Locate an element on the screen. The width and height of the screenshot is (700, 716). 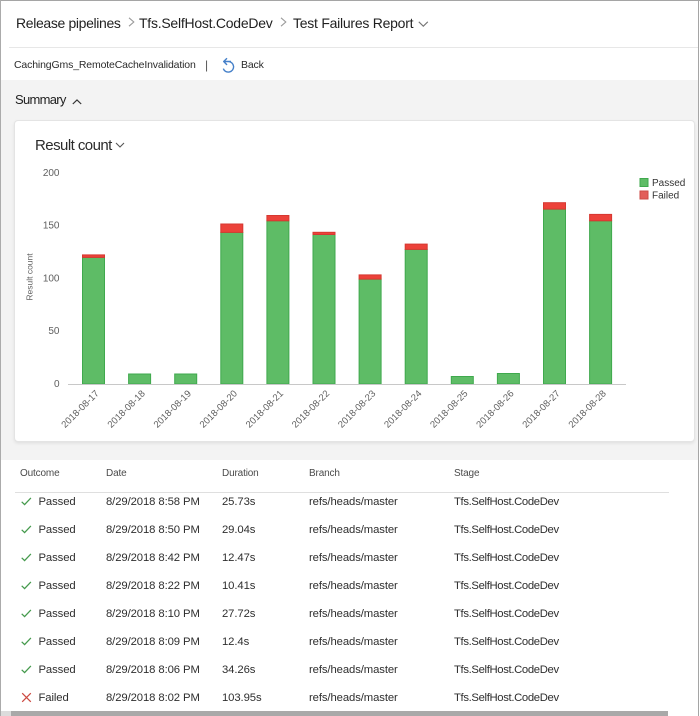
svg-text: 100 is located at coordinates (51, 278).